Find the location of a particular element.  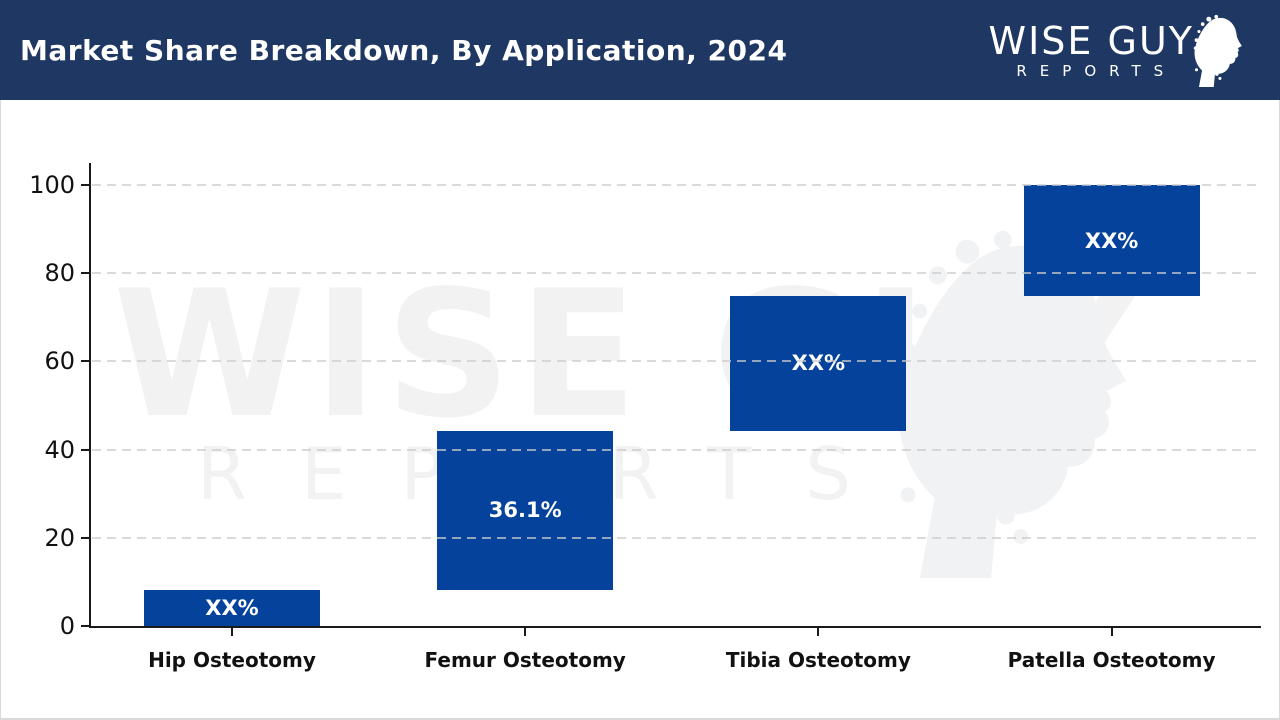

wise-guy-logo-text: WISE GUY REPORTS is located at coordinates (1091, 50).